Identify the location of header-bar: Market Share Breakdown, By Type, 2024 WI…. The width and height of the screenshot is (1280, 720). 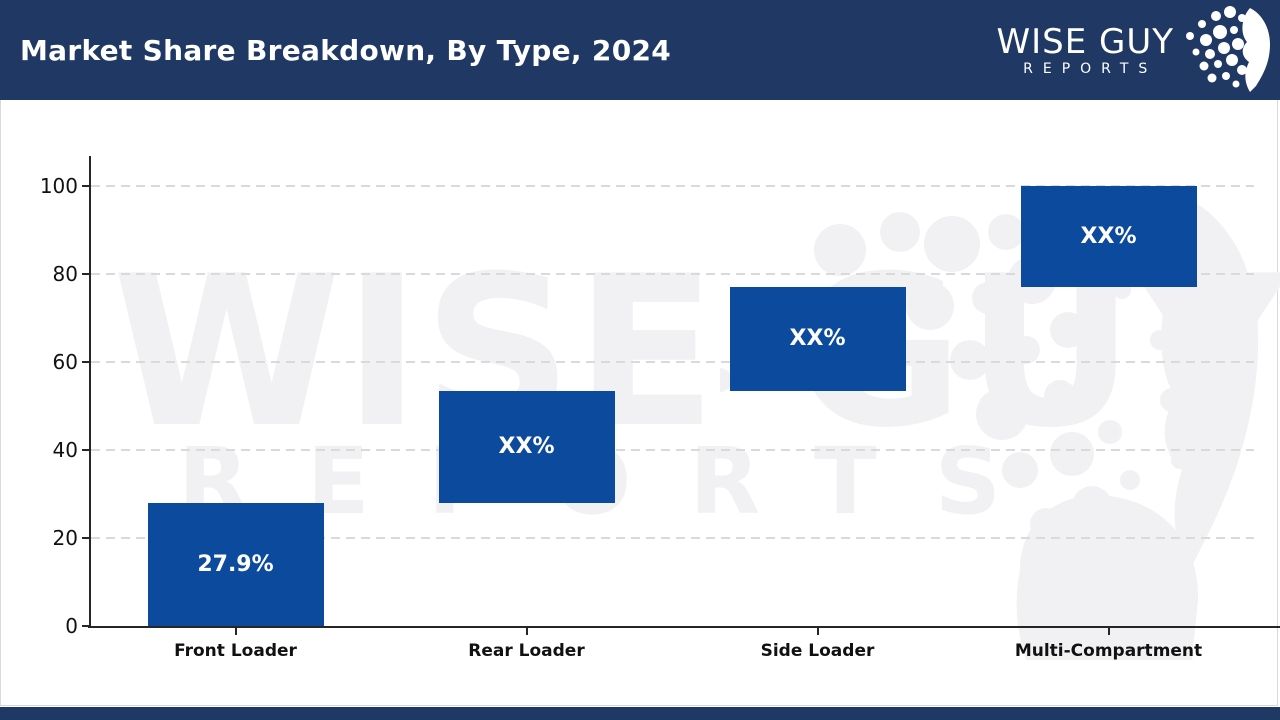
(640, 50).